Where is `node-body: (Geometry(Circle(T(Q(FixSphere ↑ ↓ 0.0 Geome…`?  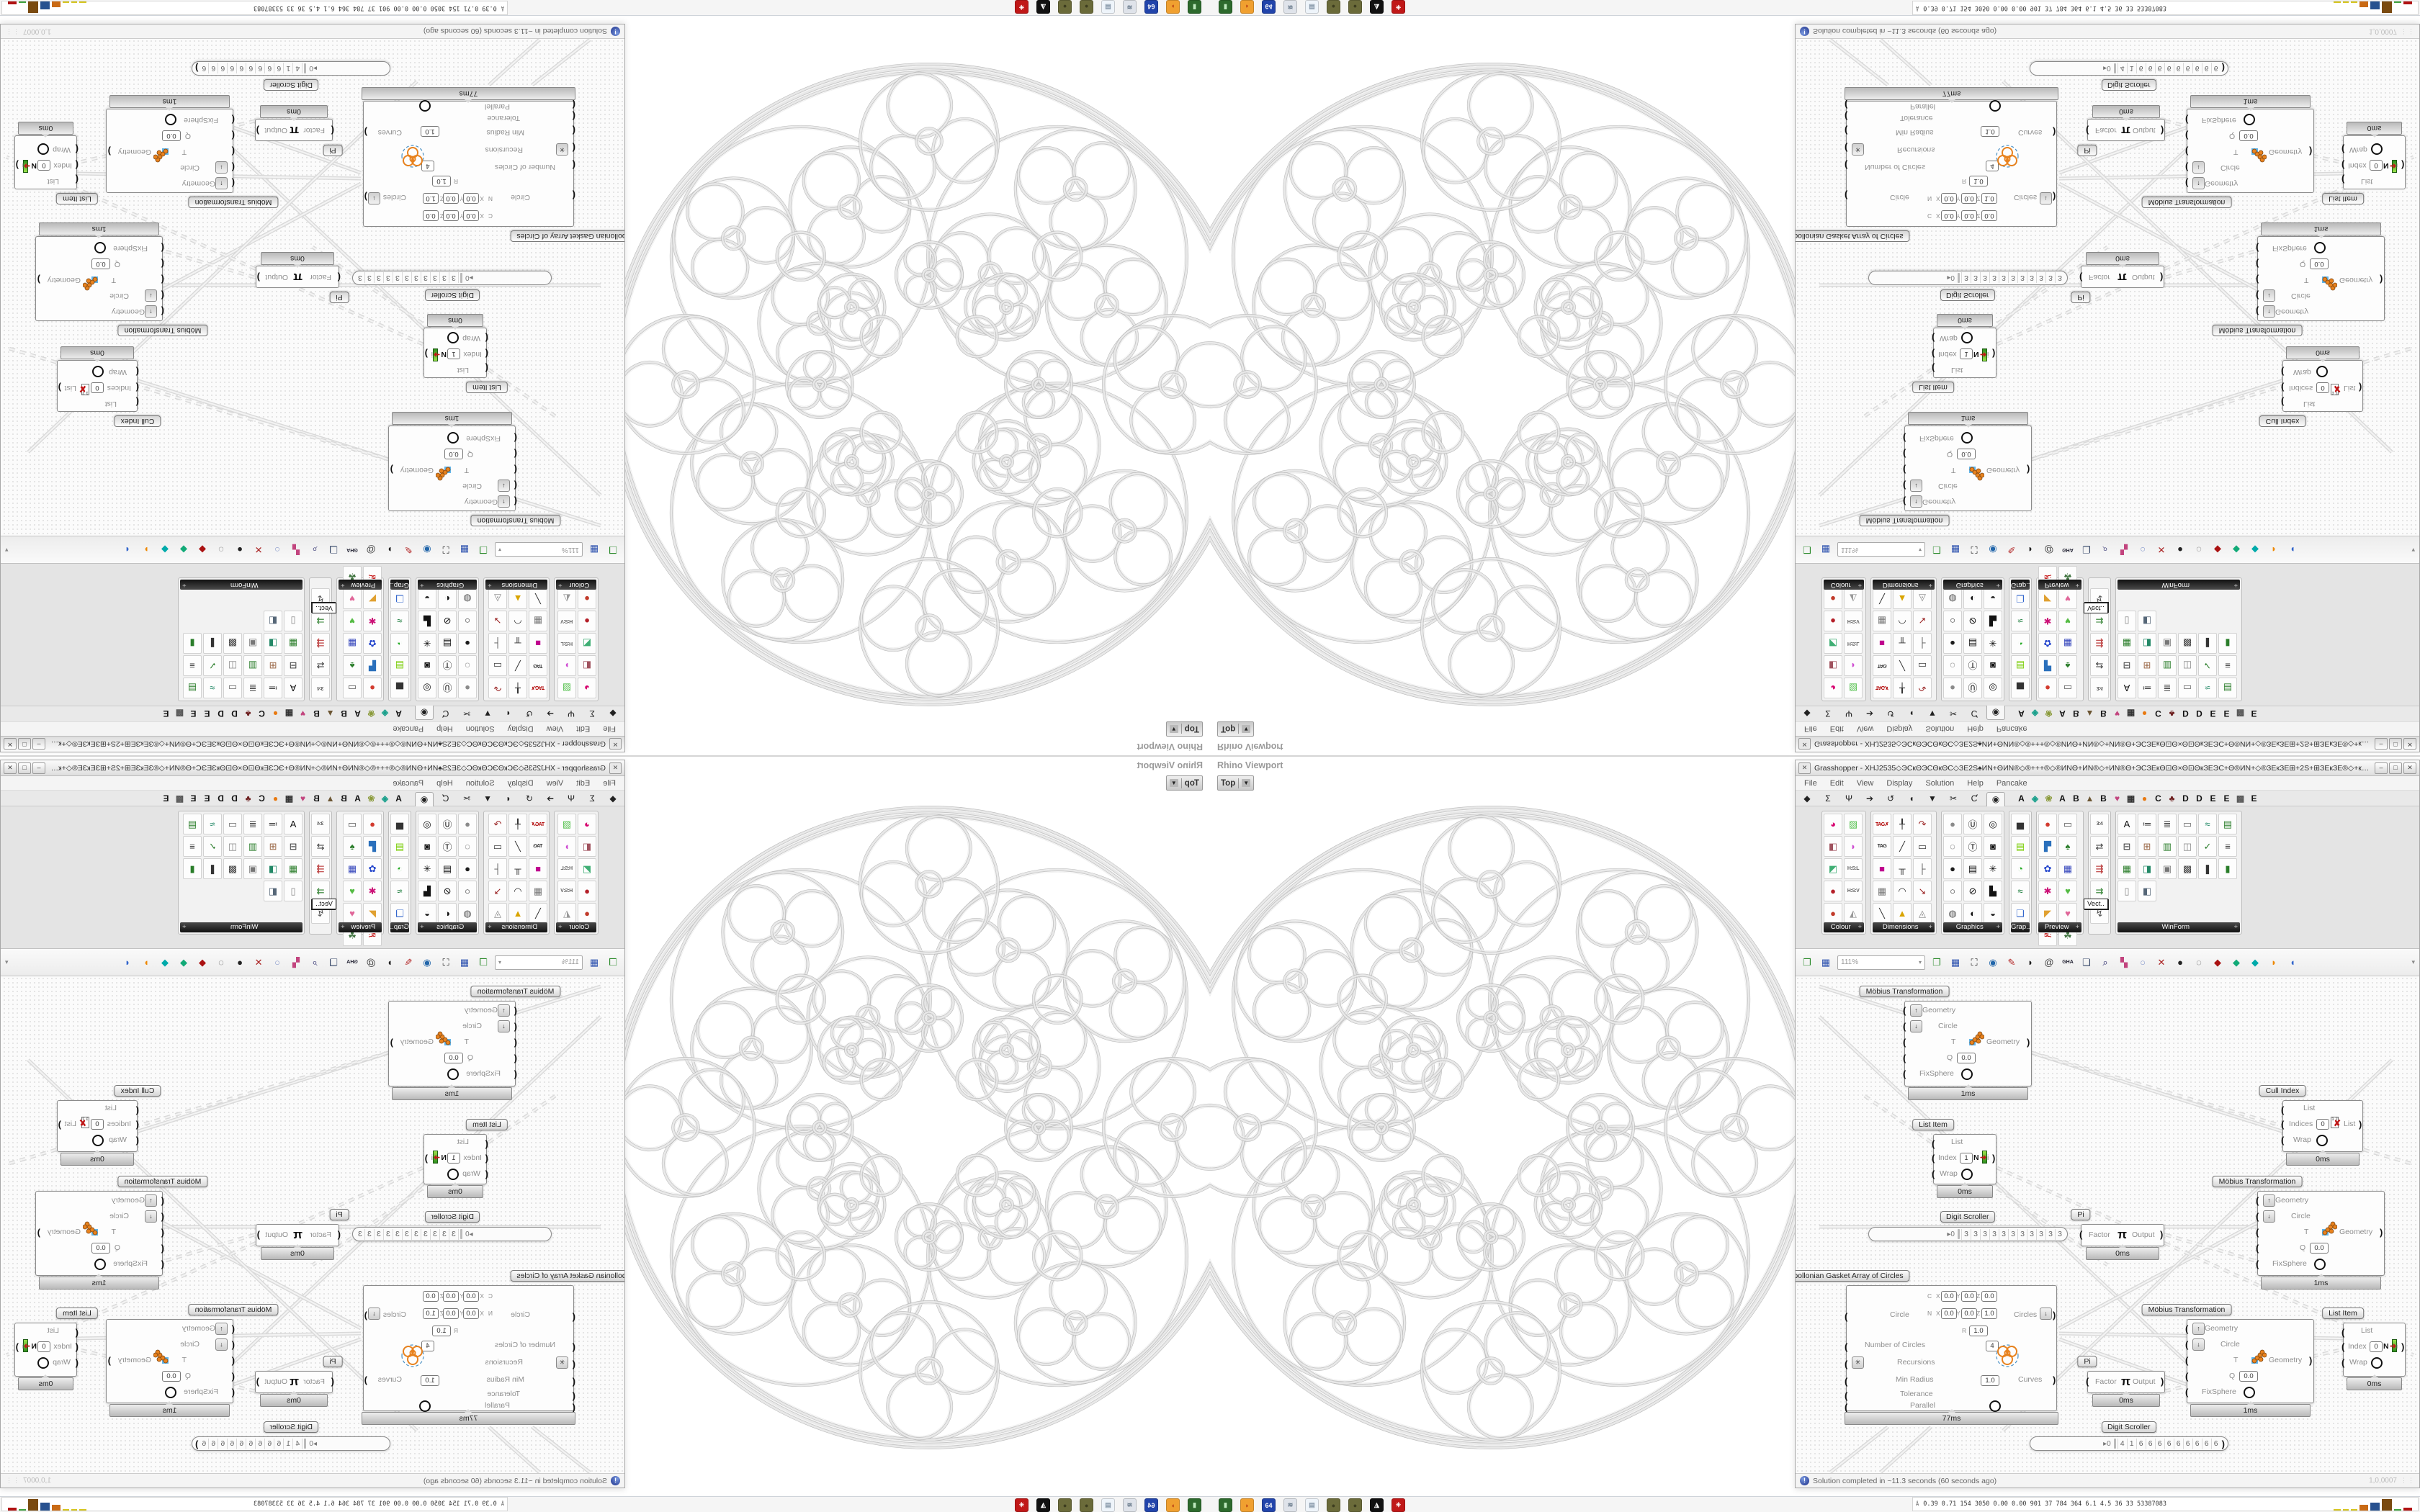
node-body: (Geometry(Circle(T(Q(FixSphere ↑ ↓ 0.0 Geome… is located at coordinates (99, 1233).